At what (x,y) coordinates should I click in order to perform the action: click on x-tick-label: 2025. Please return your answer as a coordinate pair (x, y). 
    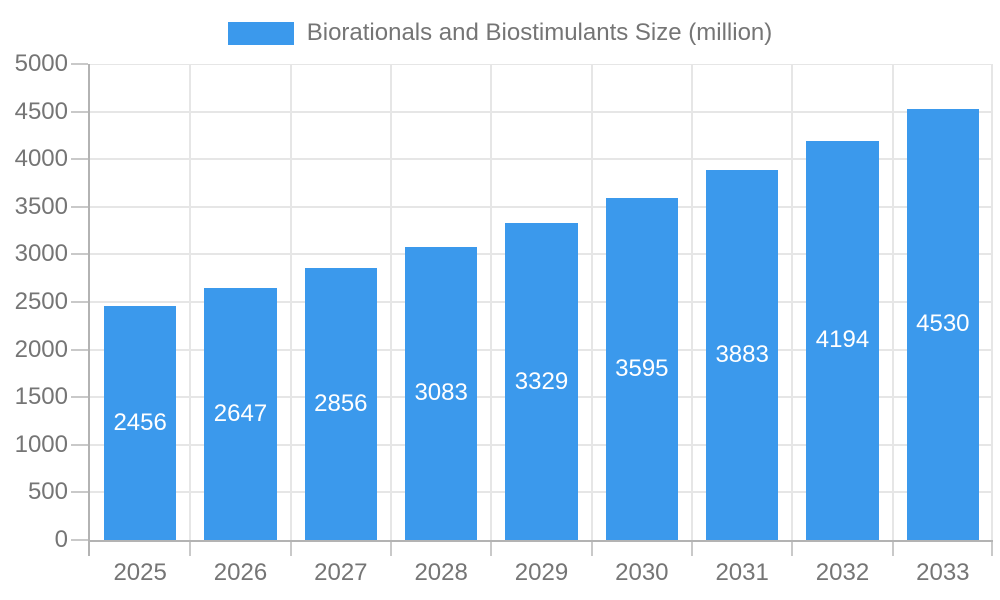
    Looking at the image, I should click on (140, 572).